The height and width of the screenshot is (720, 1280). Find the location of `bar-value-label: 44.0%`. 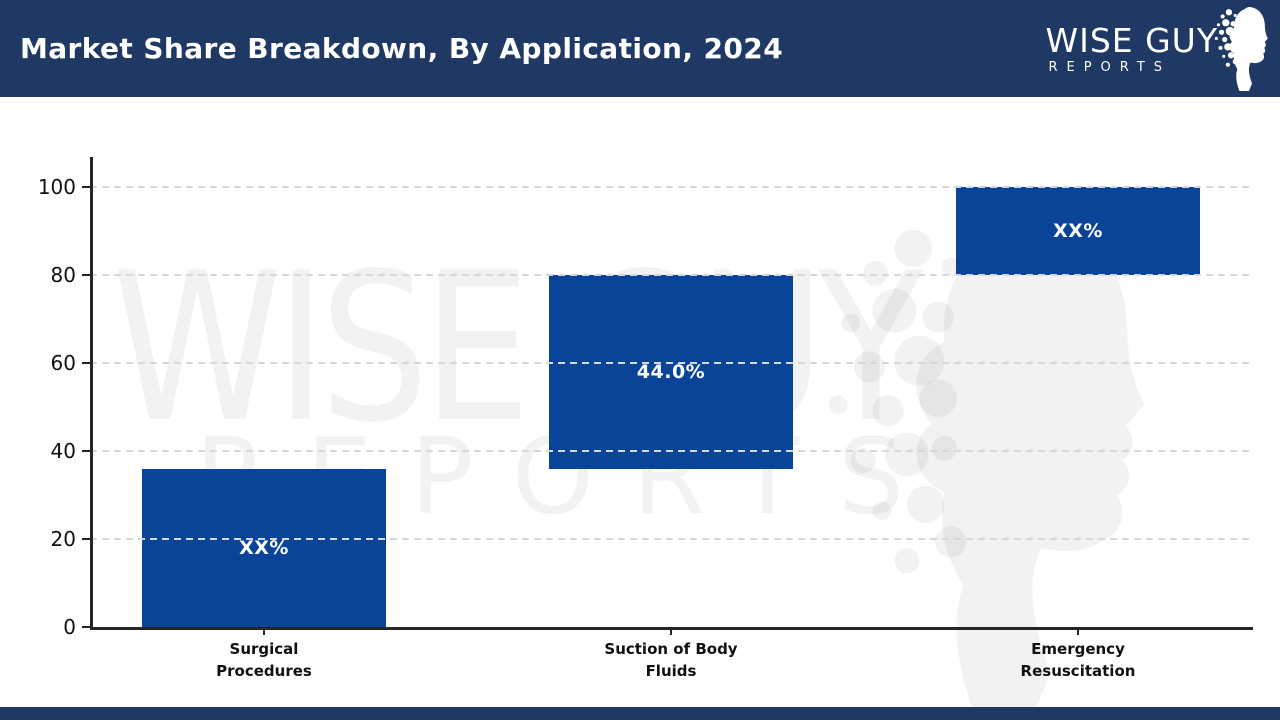

bar-value-label: 44.0% is located at coordinates (671, 371).